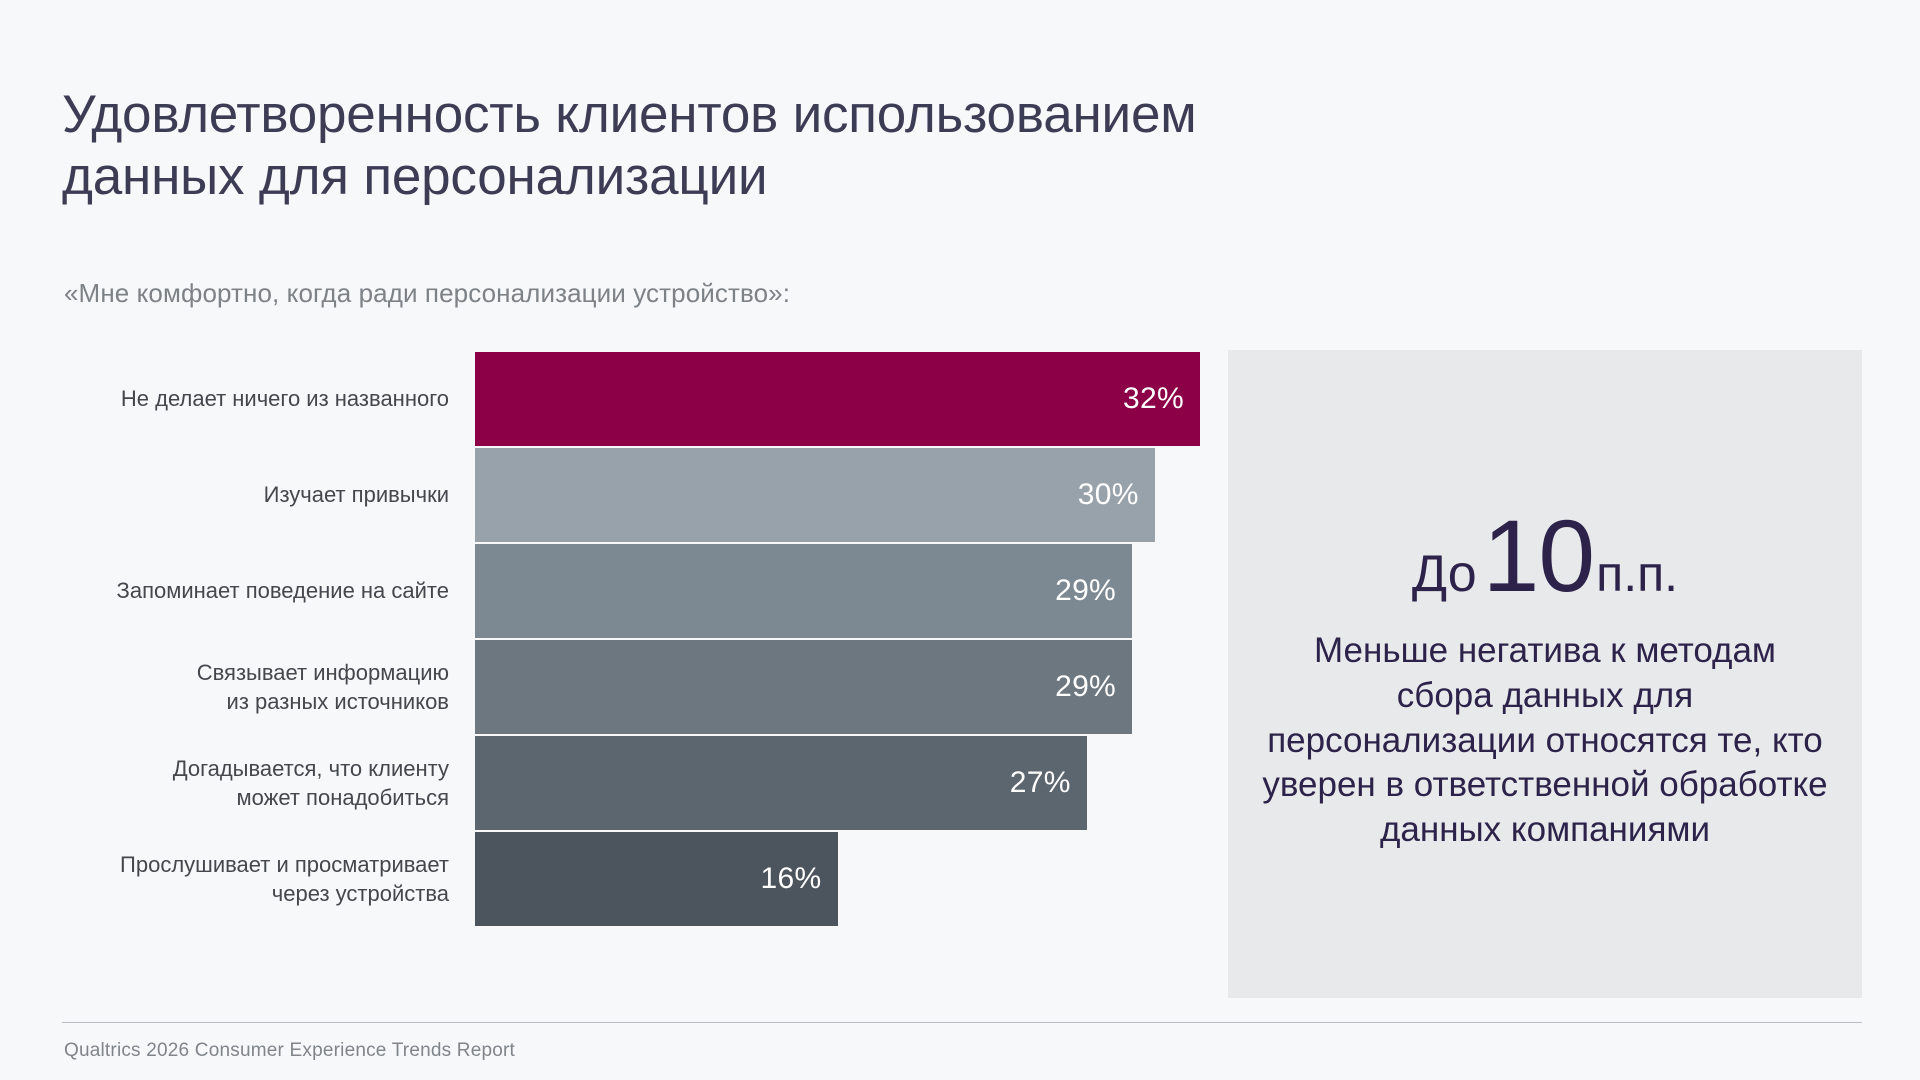 This screenshot has width=1920, height=1080. I want to click on bar-track: 30%, so click(837, 495).